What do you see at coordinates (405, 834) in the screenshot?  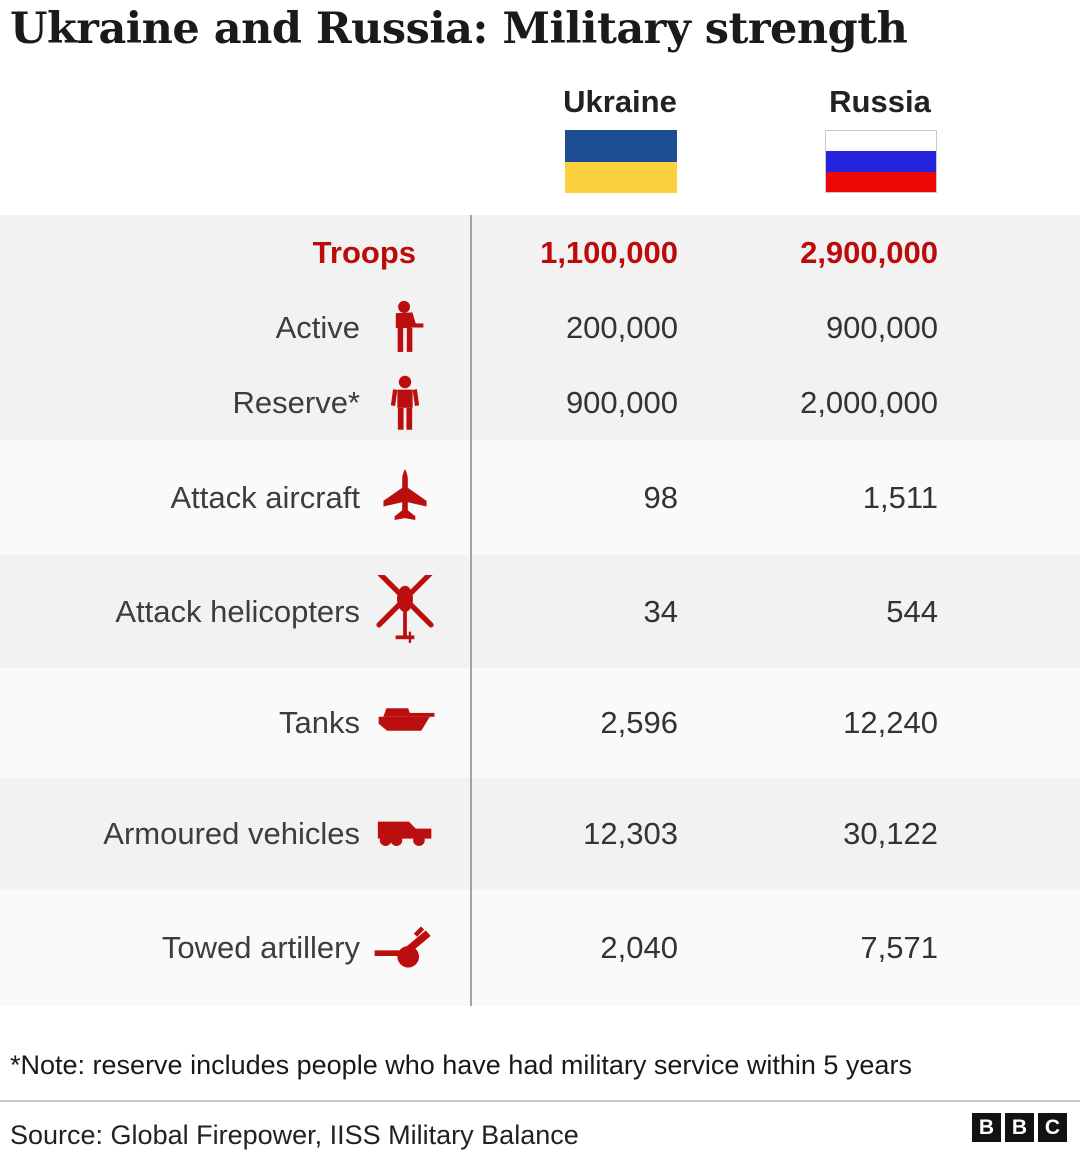 I see `armoured-vehicle-icon` at bounding box center [405, 834].